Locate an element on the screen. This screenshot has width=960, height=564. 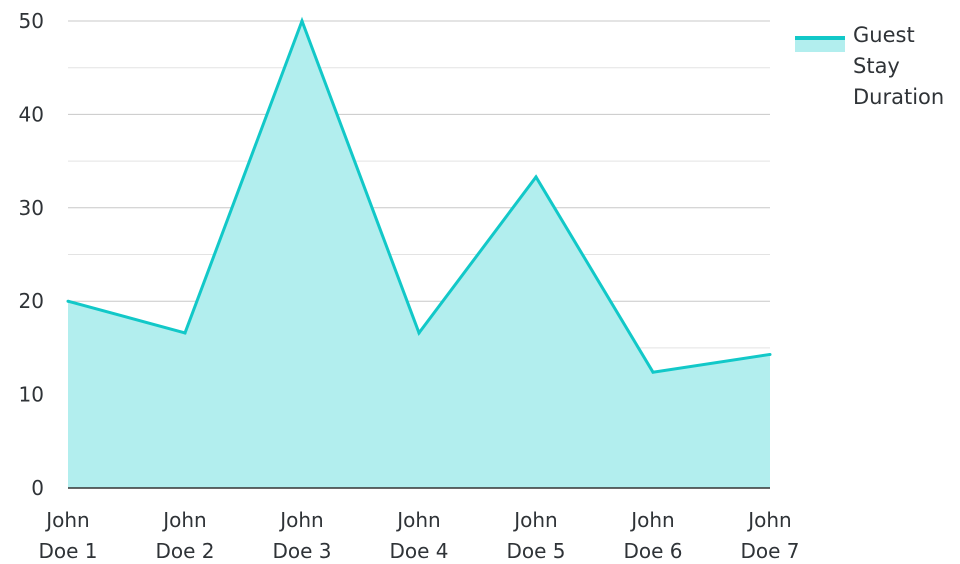
x-tick-label: John Doe 6 is located at coordinates (652, 534).